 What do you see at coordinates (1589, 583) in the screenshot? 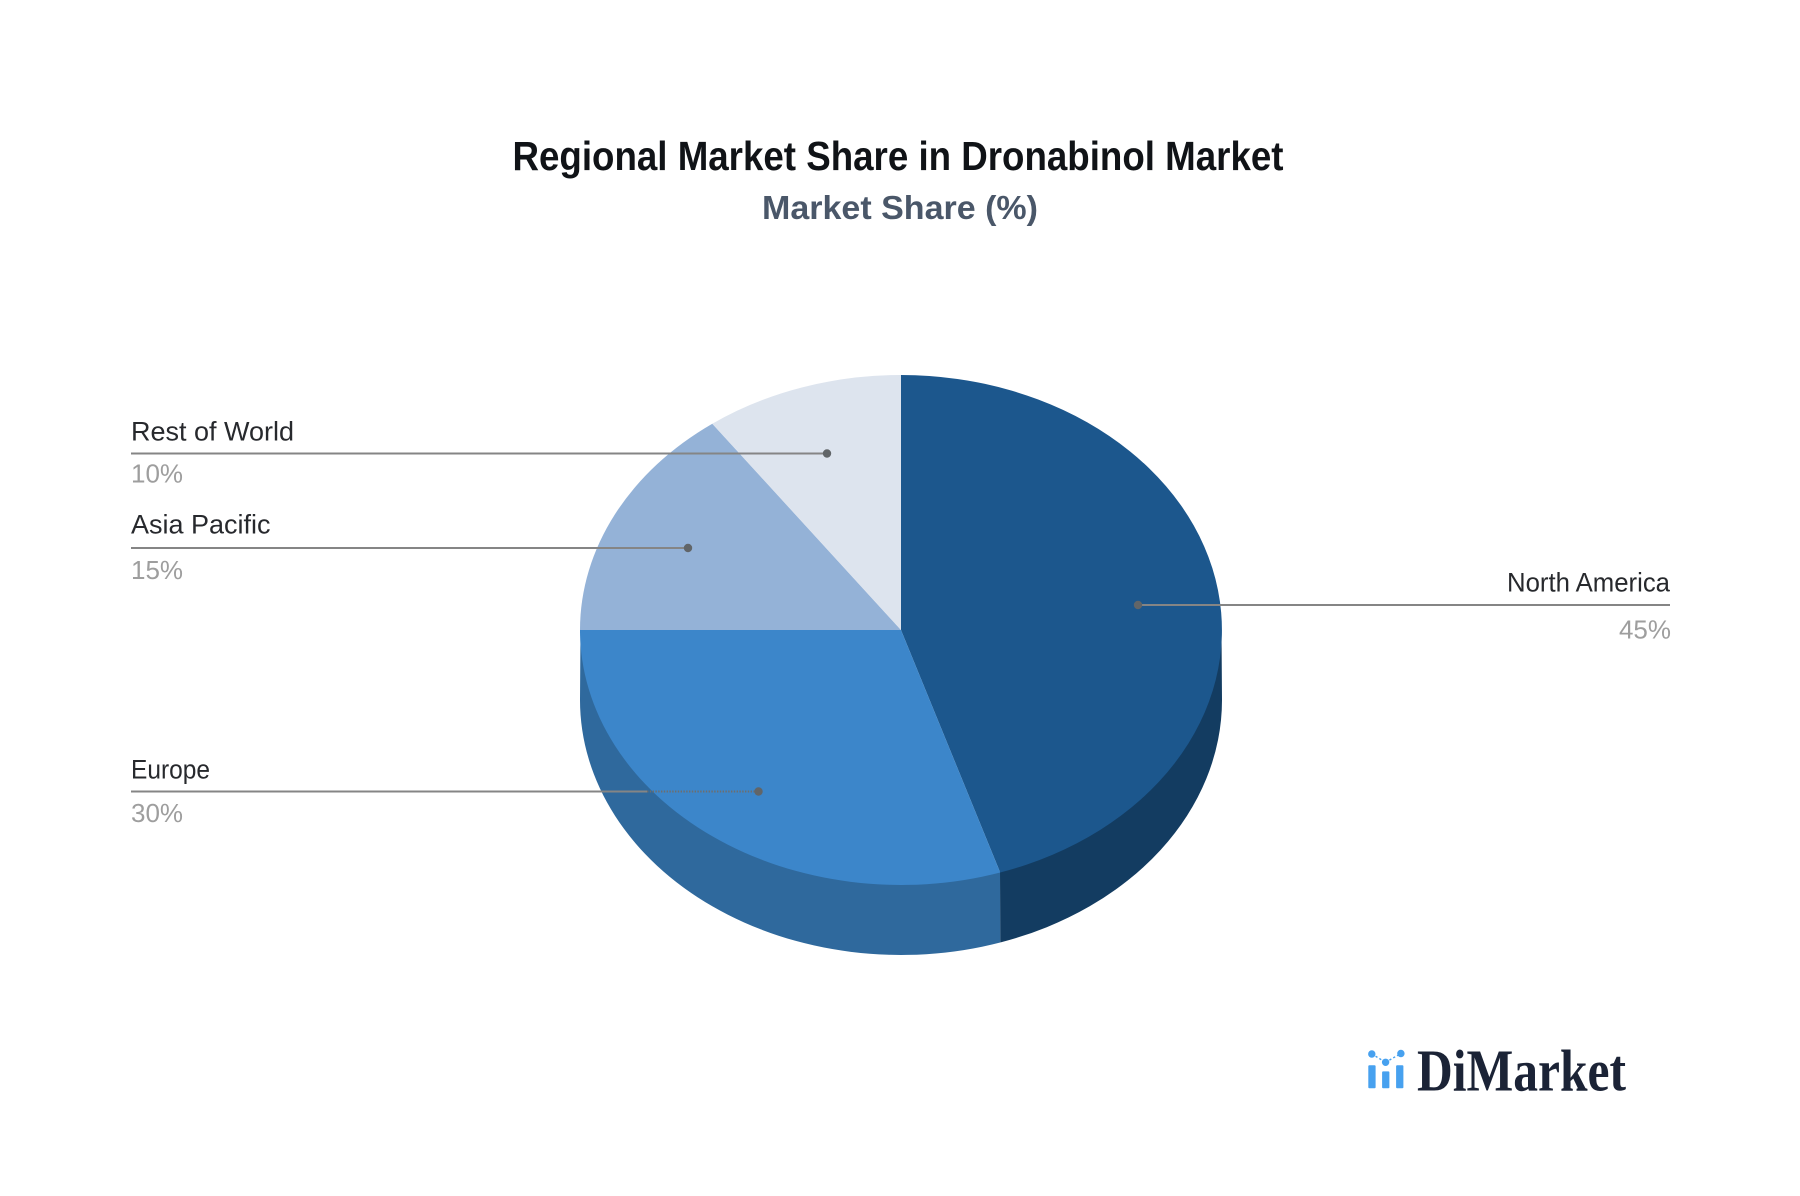
I see `svg-text: North America` at bounding box center [1589, 583].